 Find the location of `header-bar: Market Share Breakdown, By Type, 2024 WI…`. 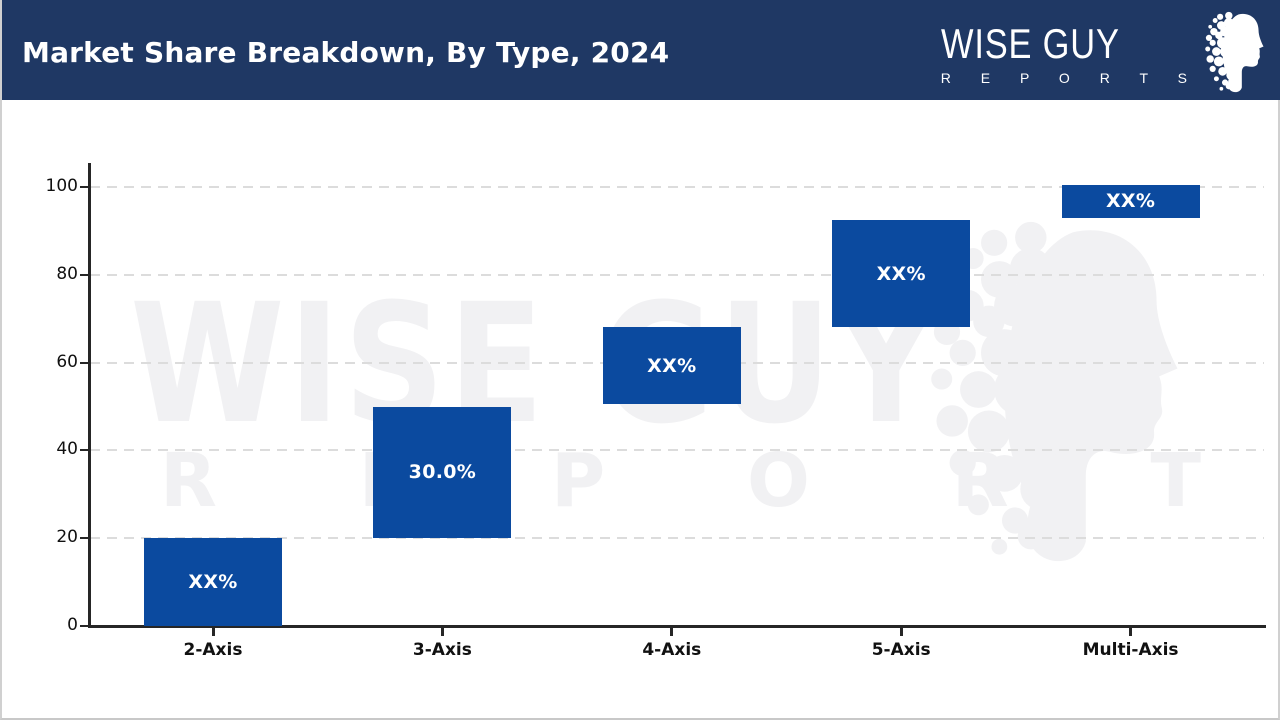

header-bar: Market Share Breakdown, By Type, 2024 WI… is located at coordinates (641, 50).